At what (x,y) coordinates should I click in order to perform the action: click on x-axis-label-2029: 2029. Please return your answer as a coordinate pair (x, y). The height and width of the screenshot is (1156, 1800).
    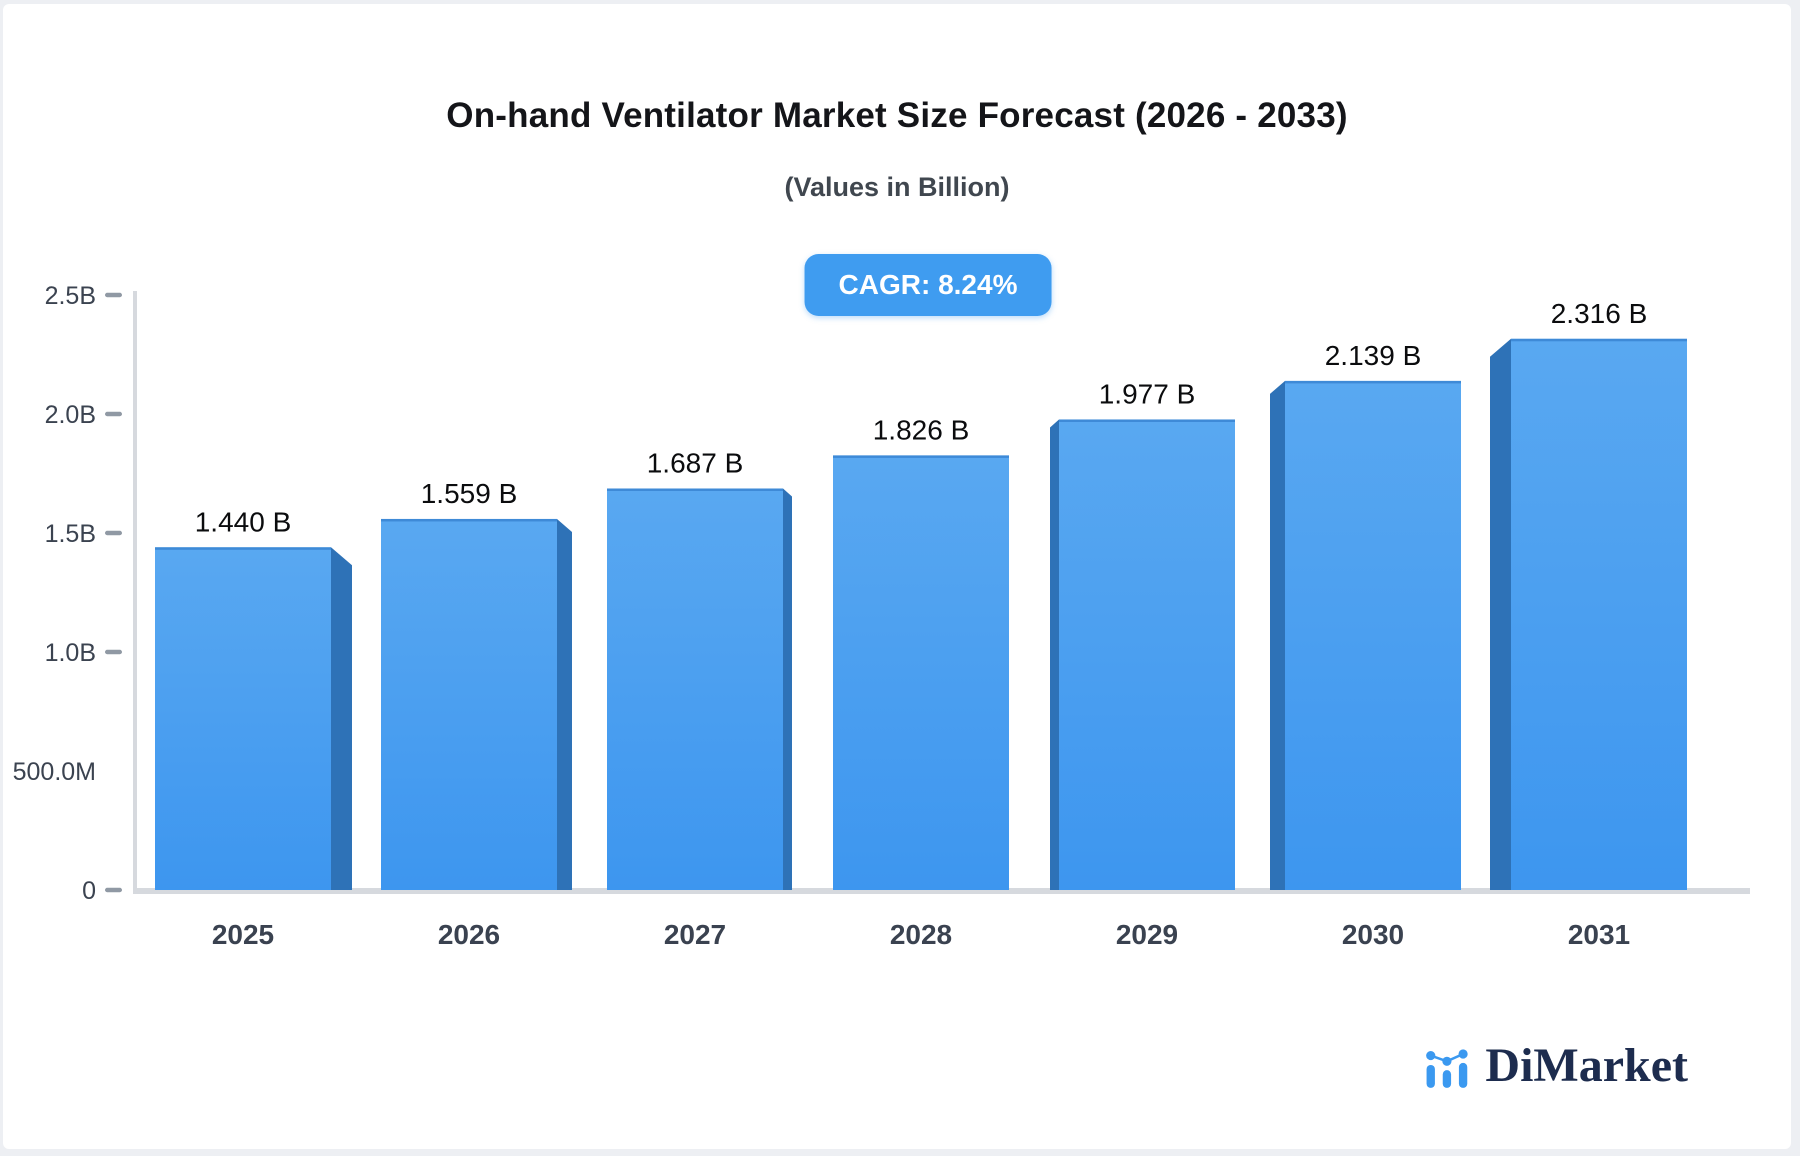
    Looking at the image, I should click on (1147, 934).